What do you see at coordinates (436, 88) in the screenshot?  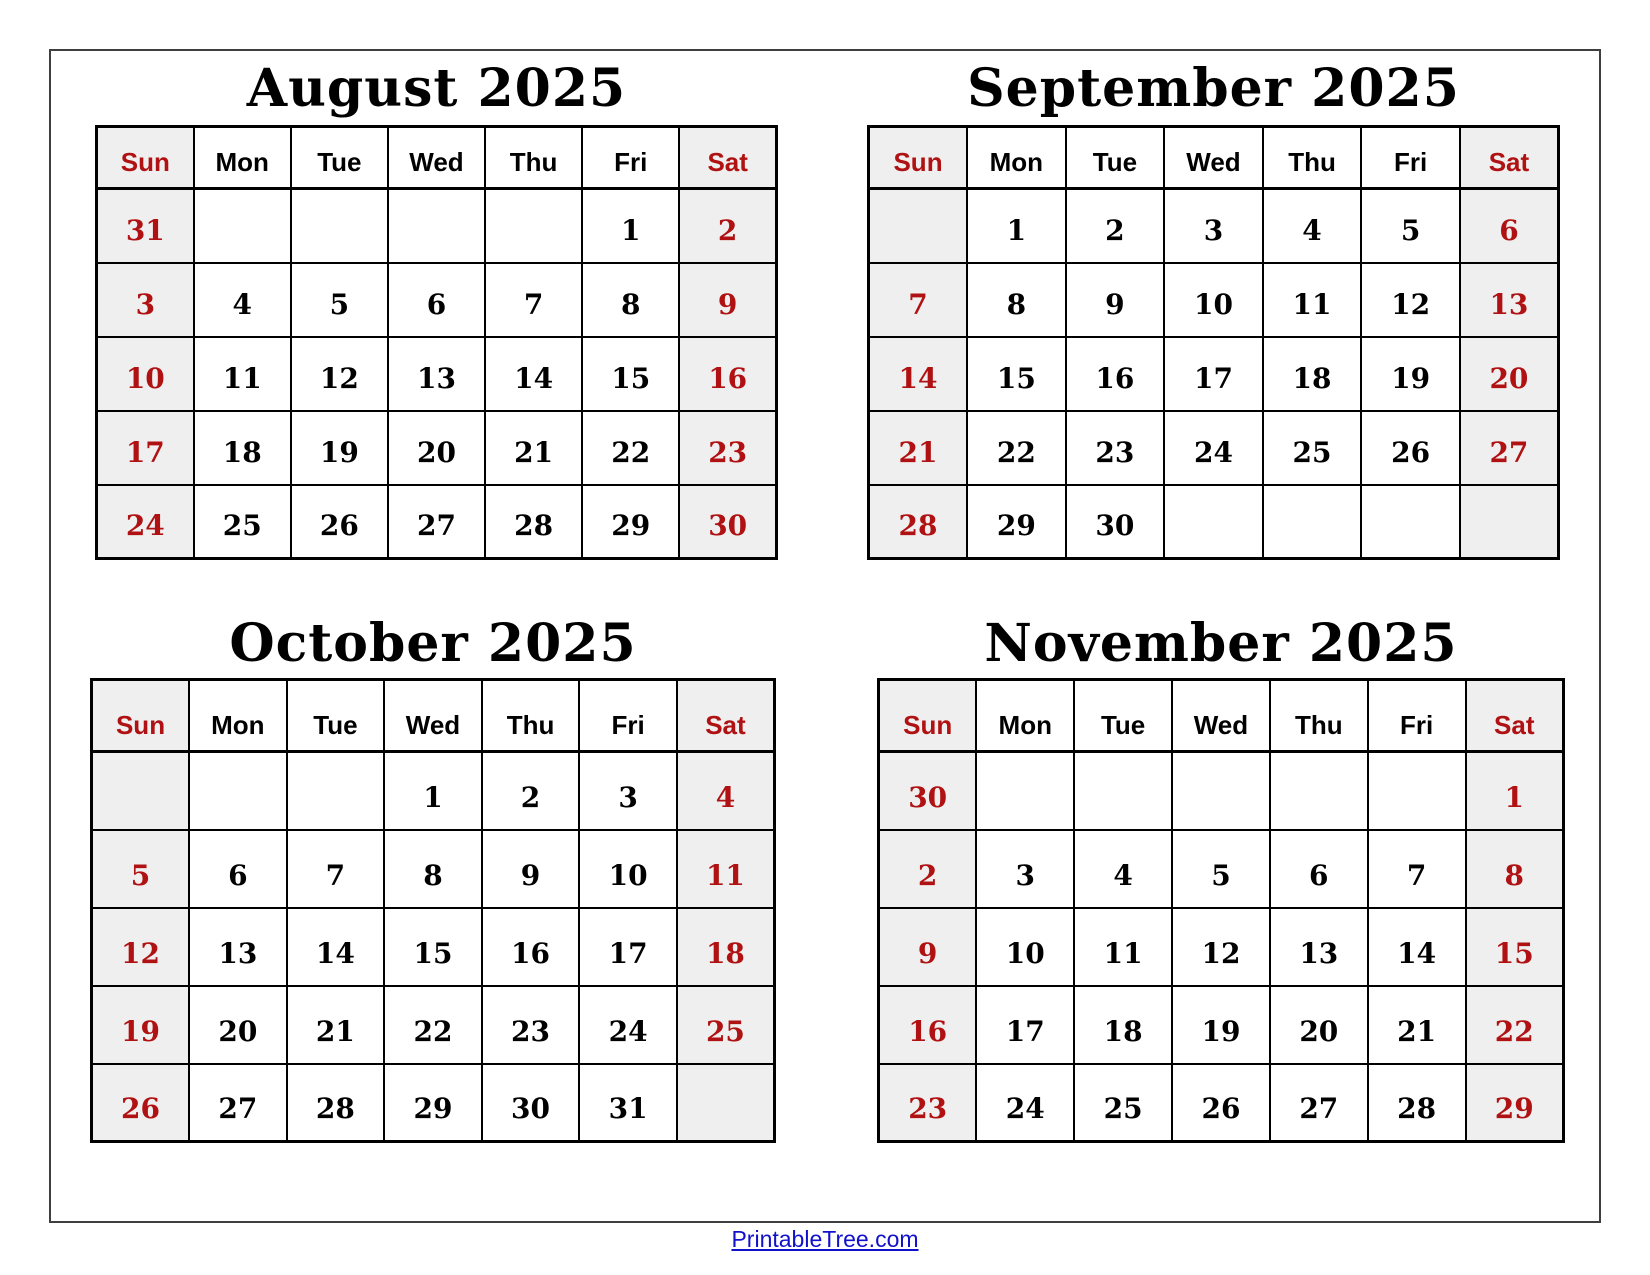 I see `month-title: August 2025` at bounding box center [436, 88].